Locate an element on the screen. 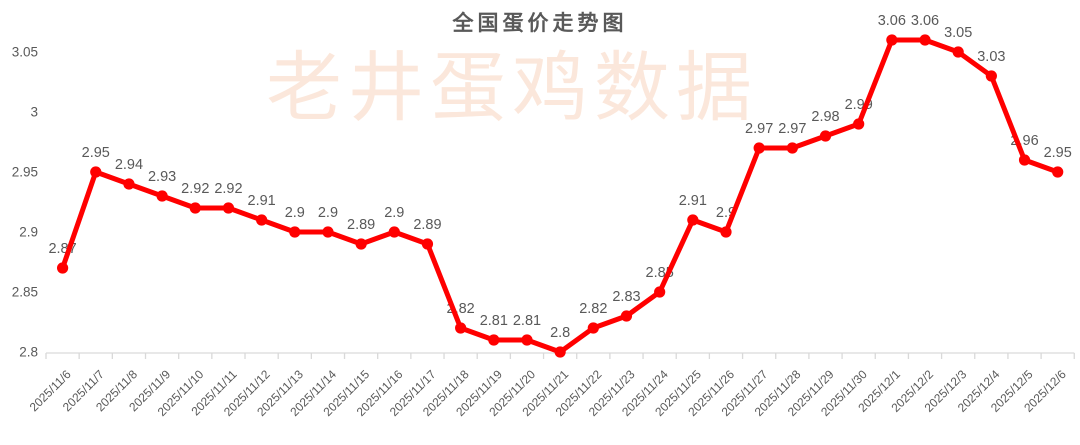 The image size is (1080, 445). watermark-text: 老井蛋鸡数据 is located at coordinates (512, 88).